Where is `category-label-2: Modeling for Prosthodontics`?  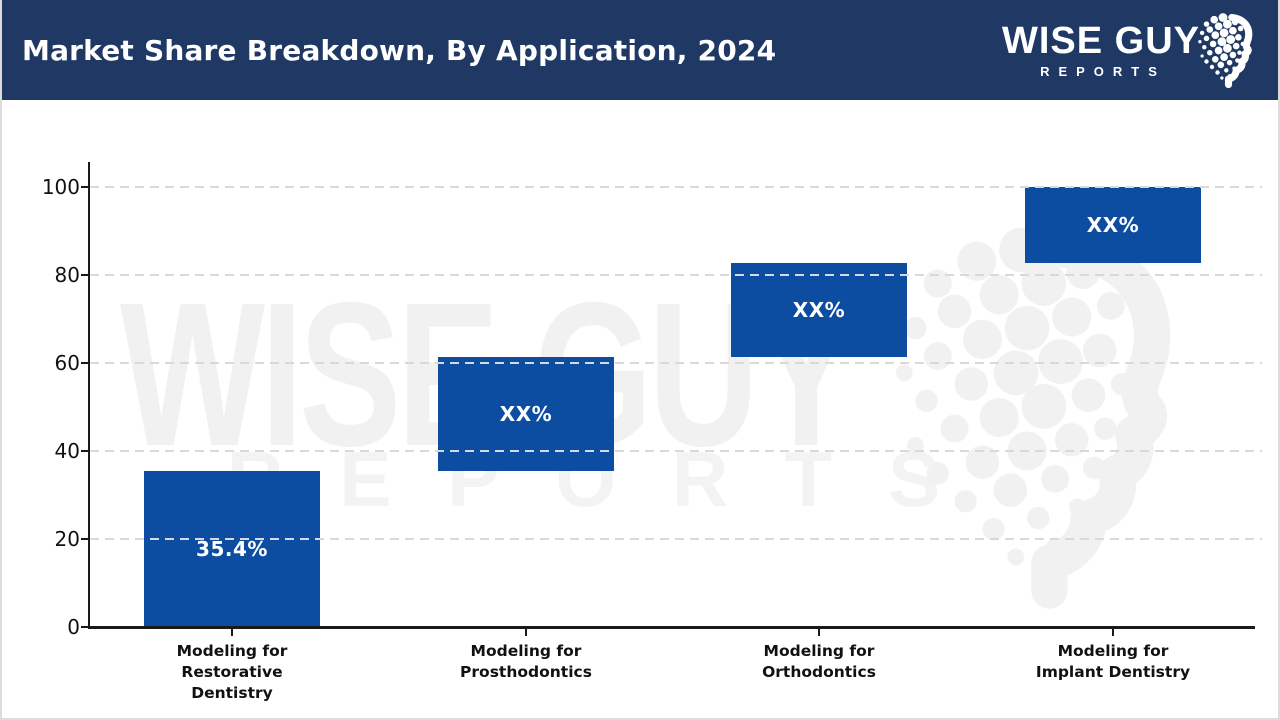 category-label-2: Modeling for Prosthodontics is located at coordinates (526, 661).